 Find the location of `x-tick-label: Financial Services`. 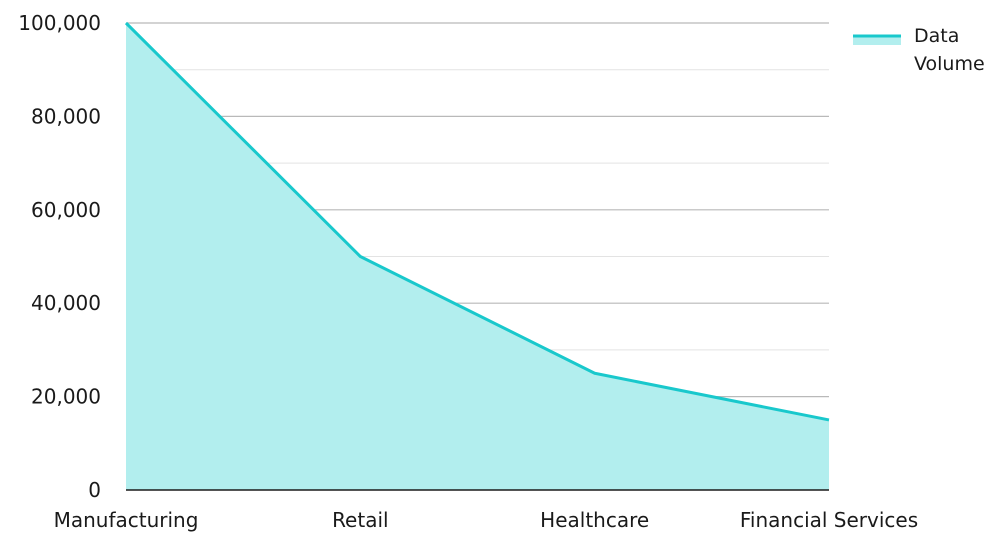

x-tick-label: Financial Services is located at coordinates (829, 520).